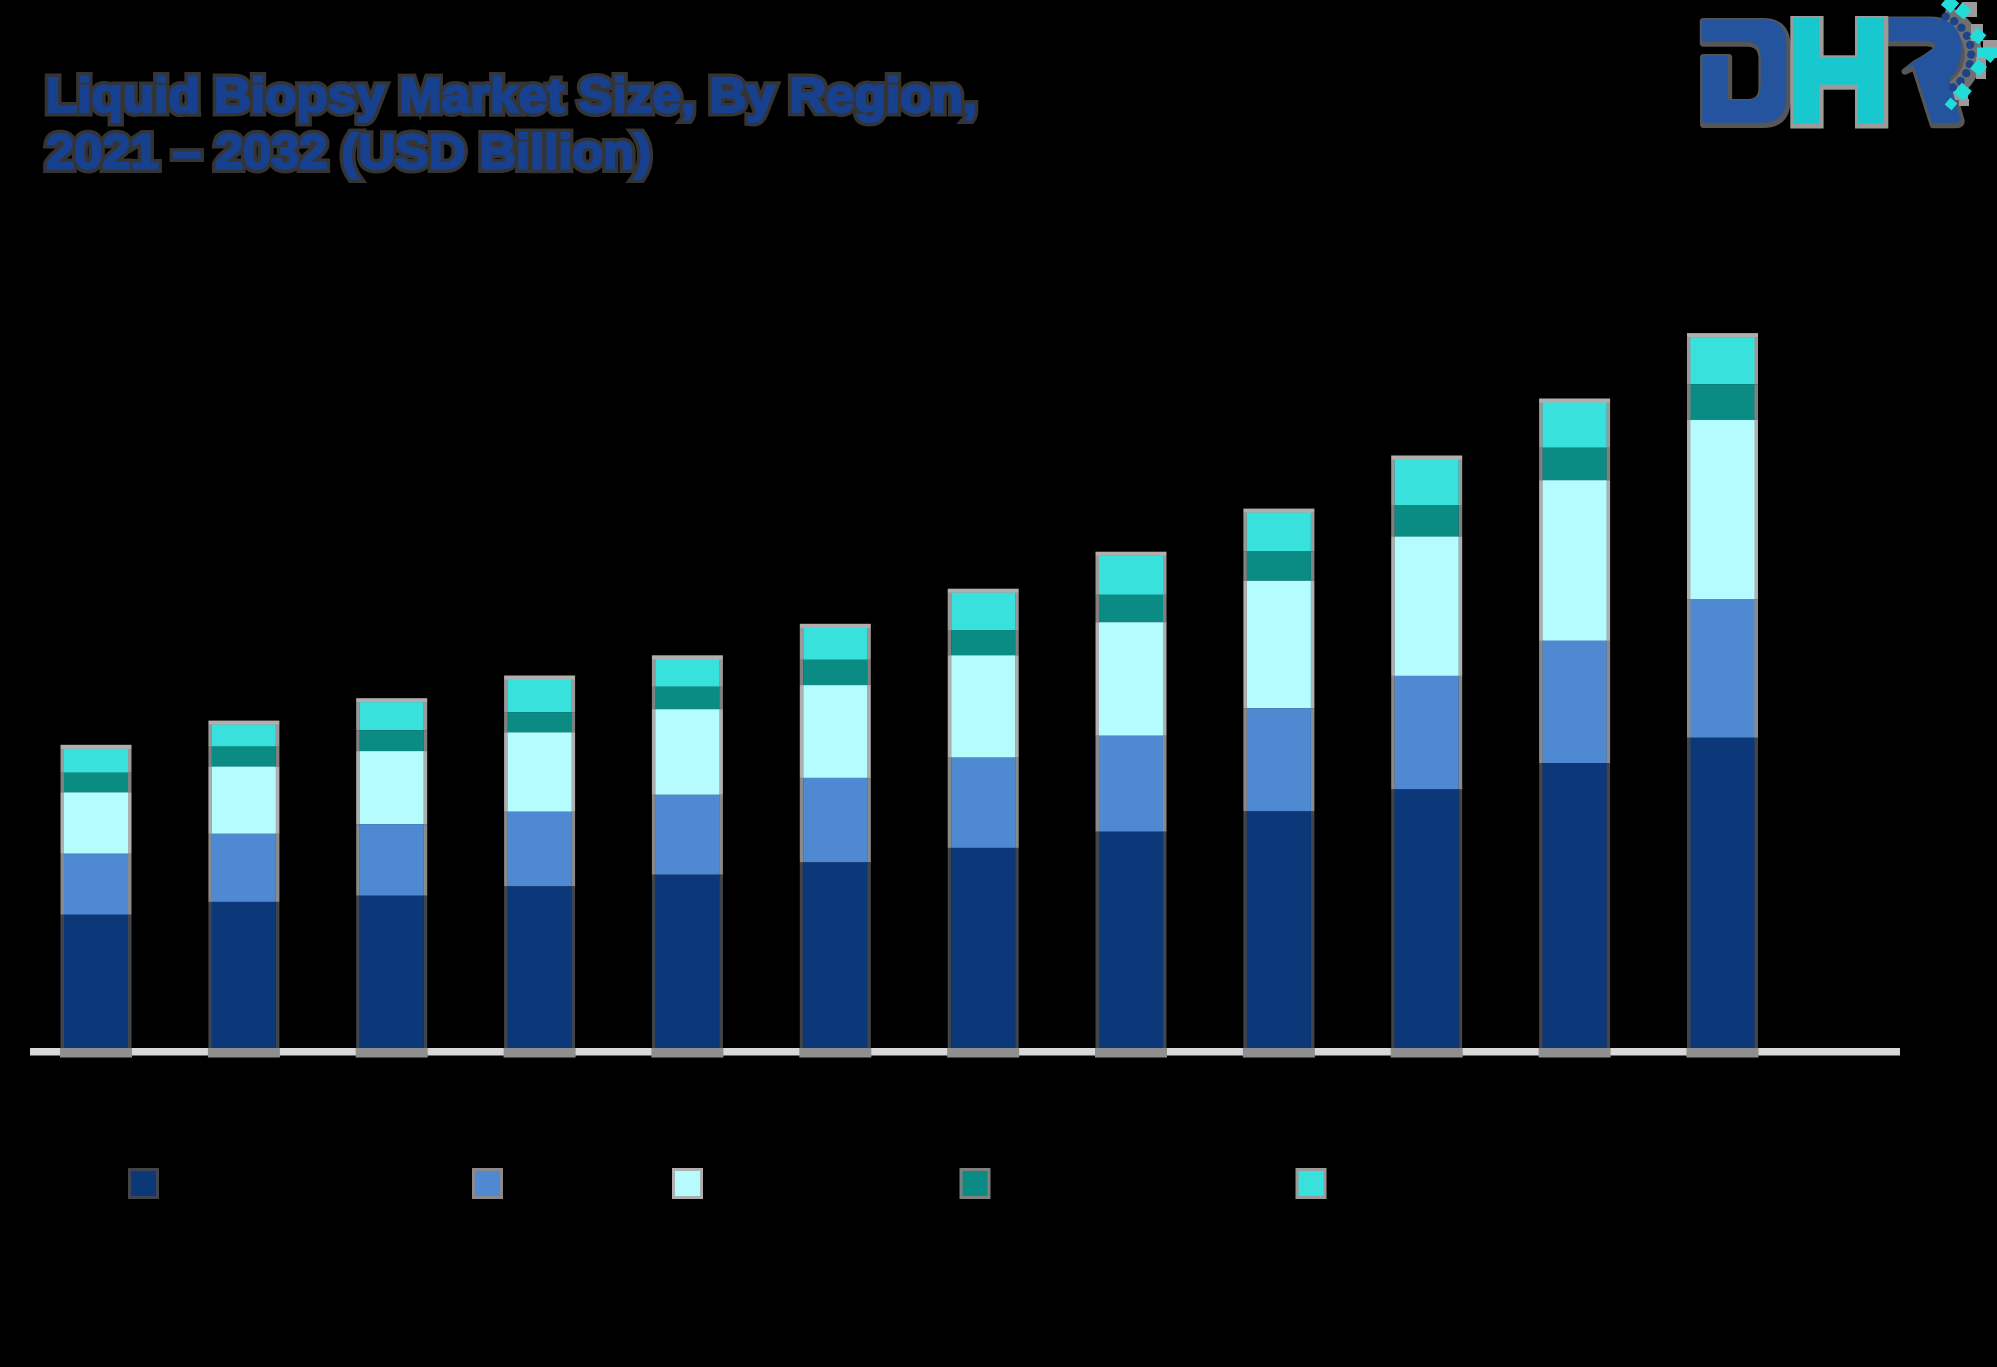  What do you see at coordinates (348, 153) in the screenshot?
I see `svg-text: 2021 – 2032 (USD Billion)` at bounding box center [348, 153].